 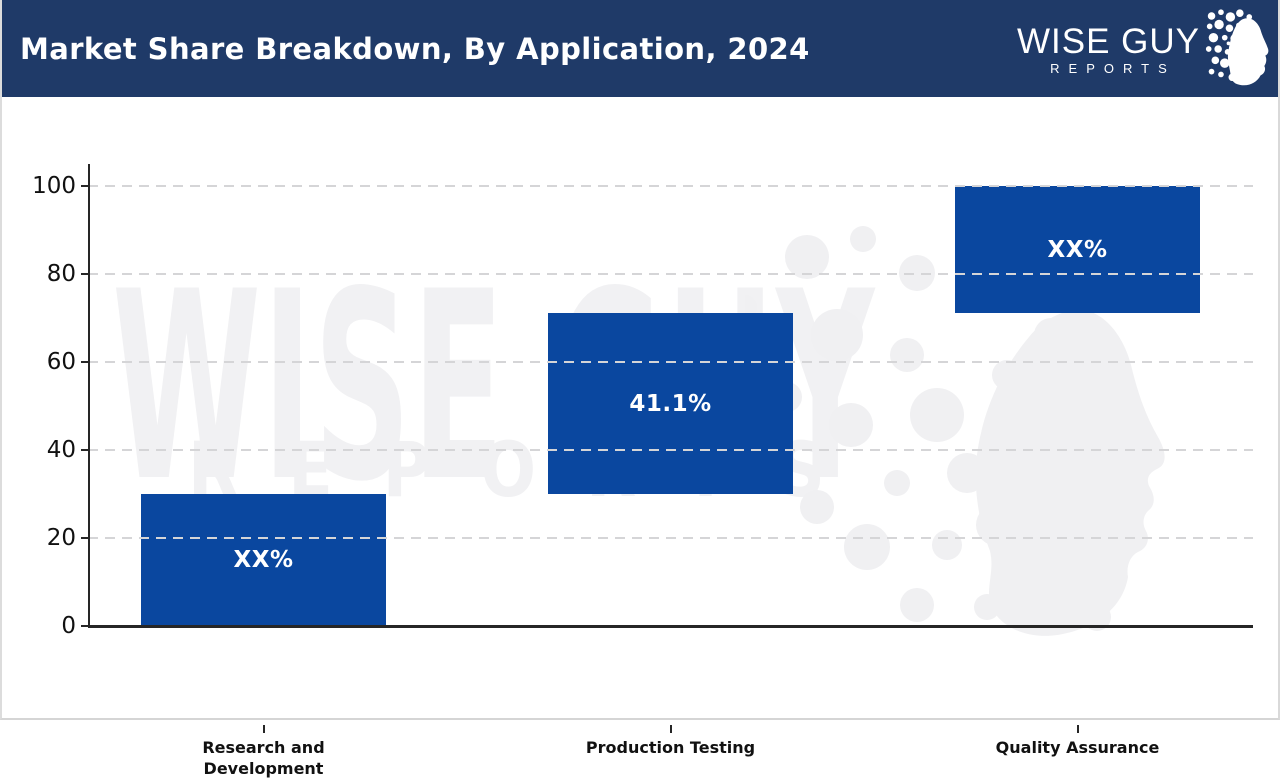 I want to click on category-label-3: Quality Assurance, so click(x=1077, y=747).